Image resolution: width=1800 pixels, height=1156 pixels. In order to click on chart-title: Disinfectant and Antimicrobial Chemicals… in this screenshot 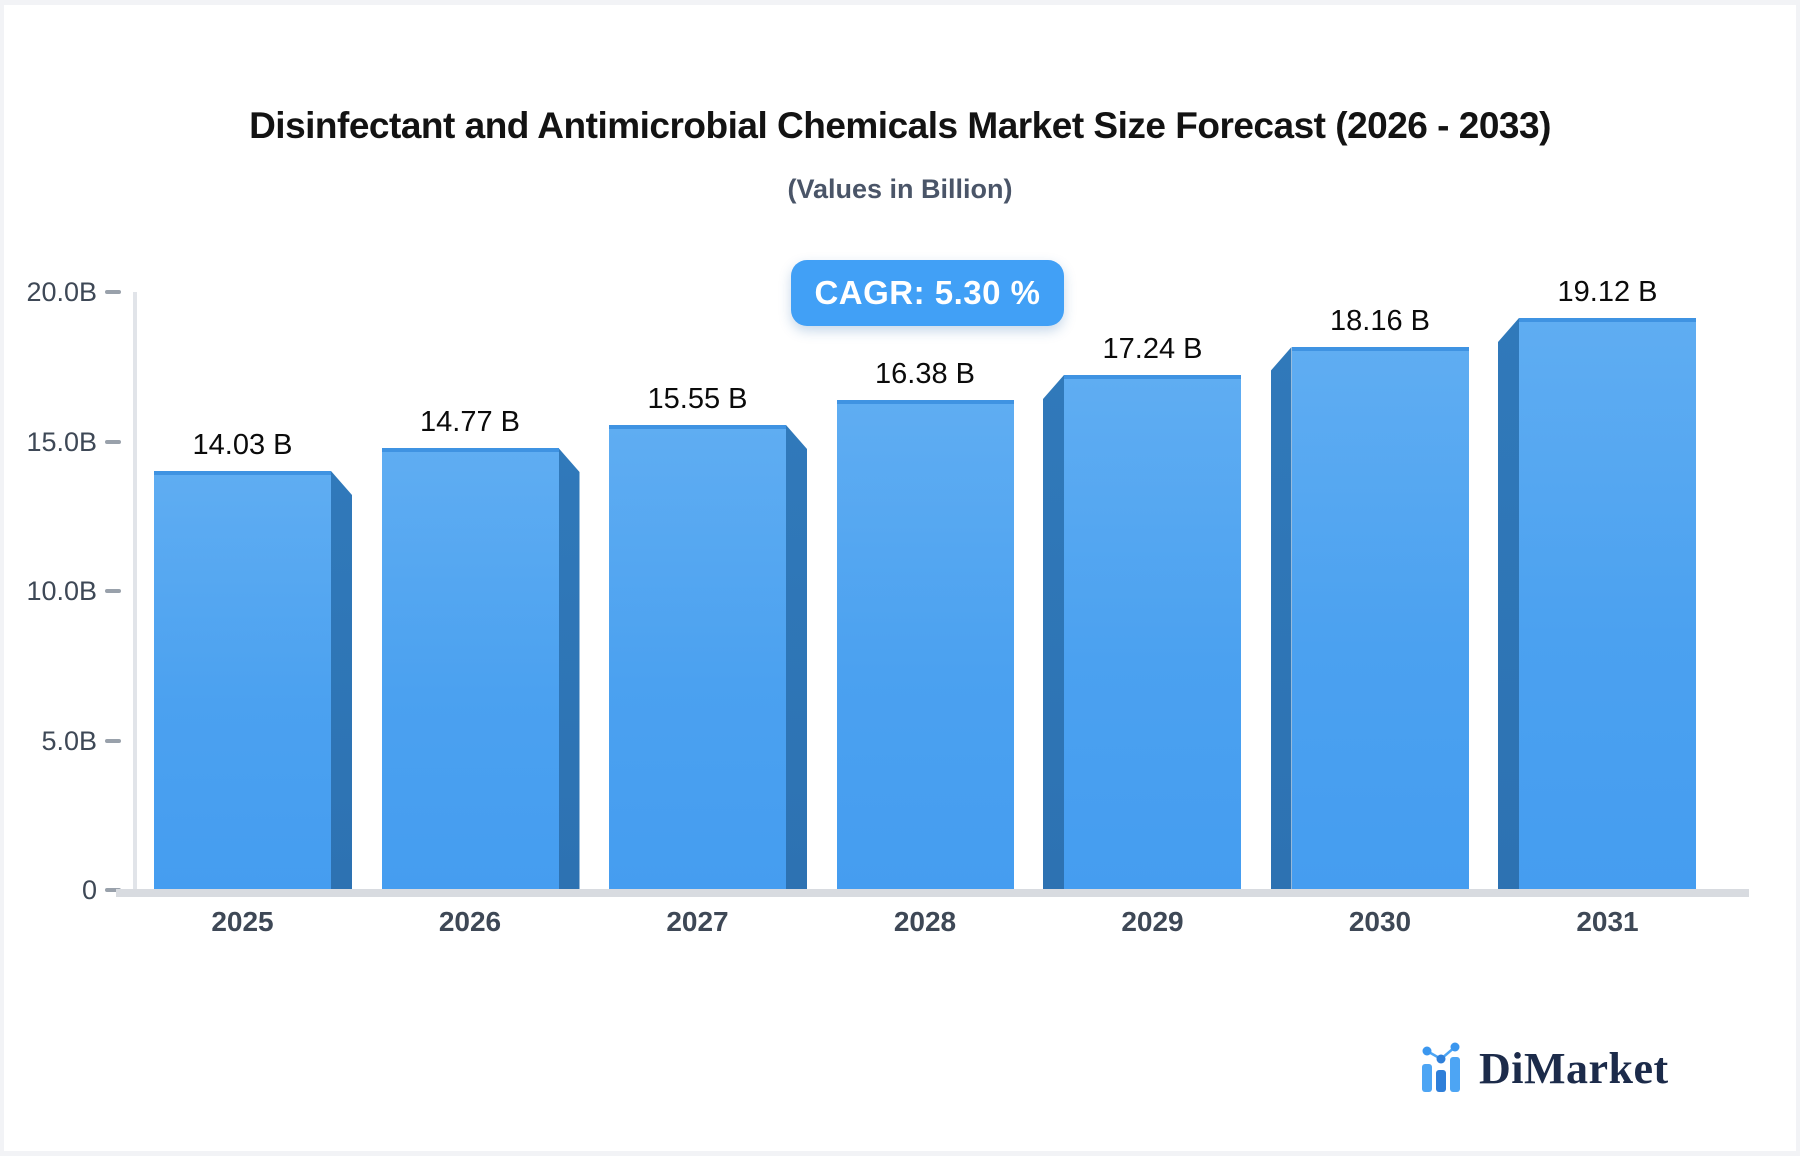, I will do `click(900, 125)`.